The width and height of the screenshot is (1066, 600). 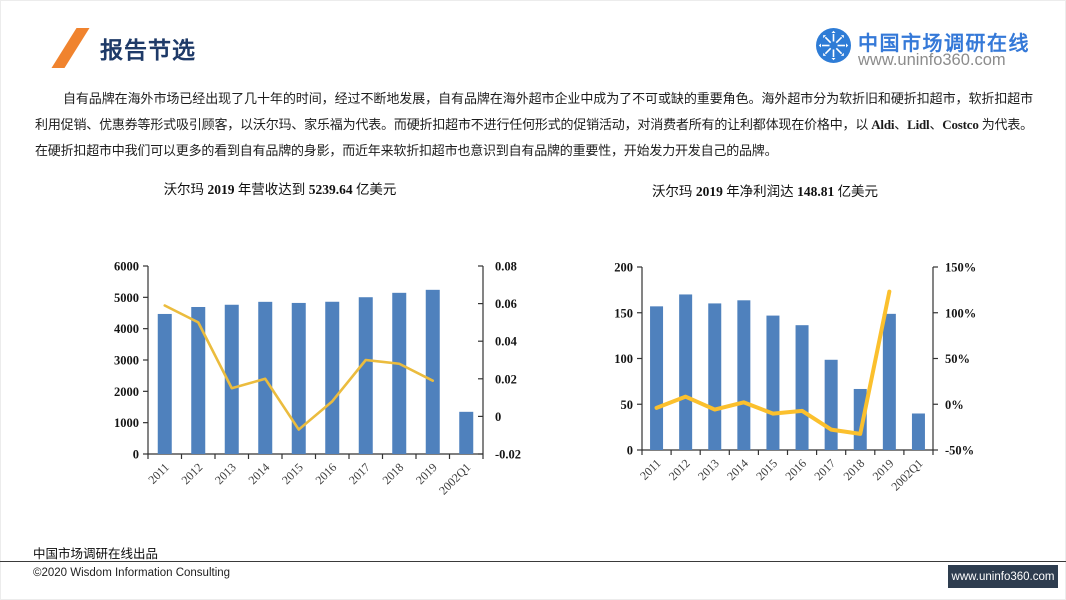 What do you see at coordinates (957, 359) in the screenshot?
I see `svg-text: 50%` at bounding box center [957, 359].